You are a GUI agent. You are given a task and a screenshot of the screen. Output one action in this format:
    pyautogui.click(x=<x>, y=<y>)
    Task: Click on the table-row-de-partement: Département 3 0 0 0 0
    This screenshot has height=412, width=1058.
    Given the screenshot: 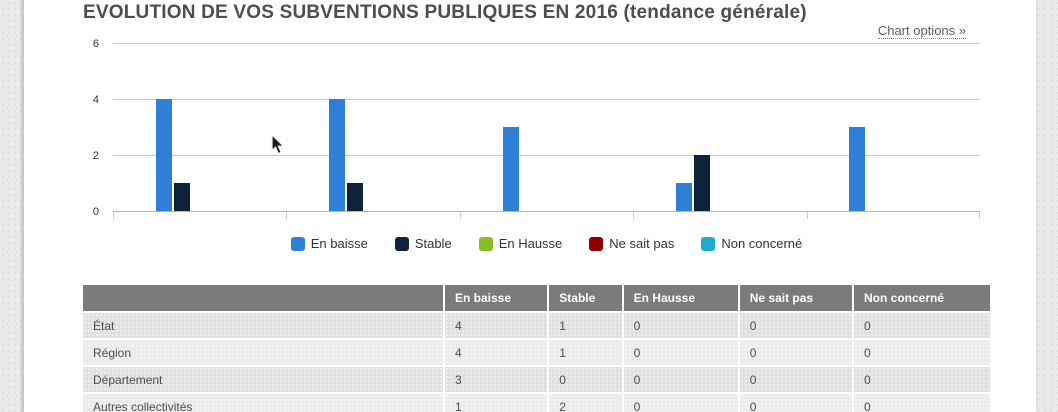 What is the action you would take?
    pyautogui.click(x=536, y=379)
    